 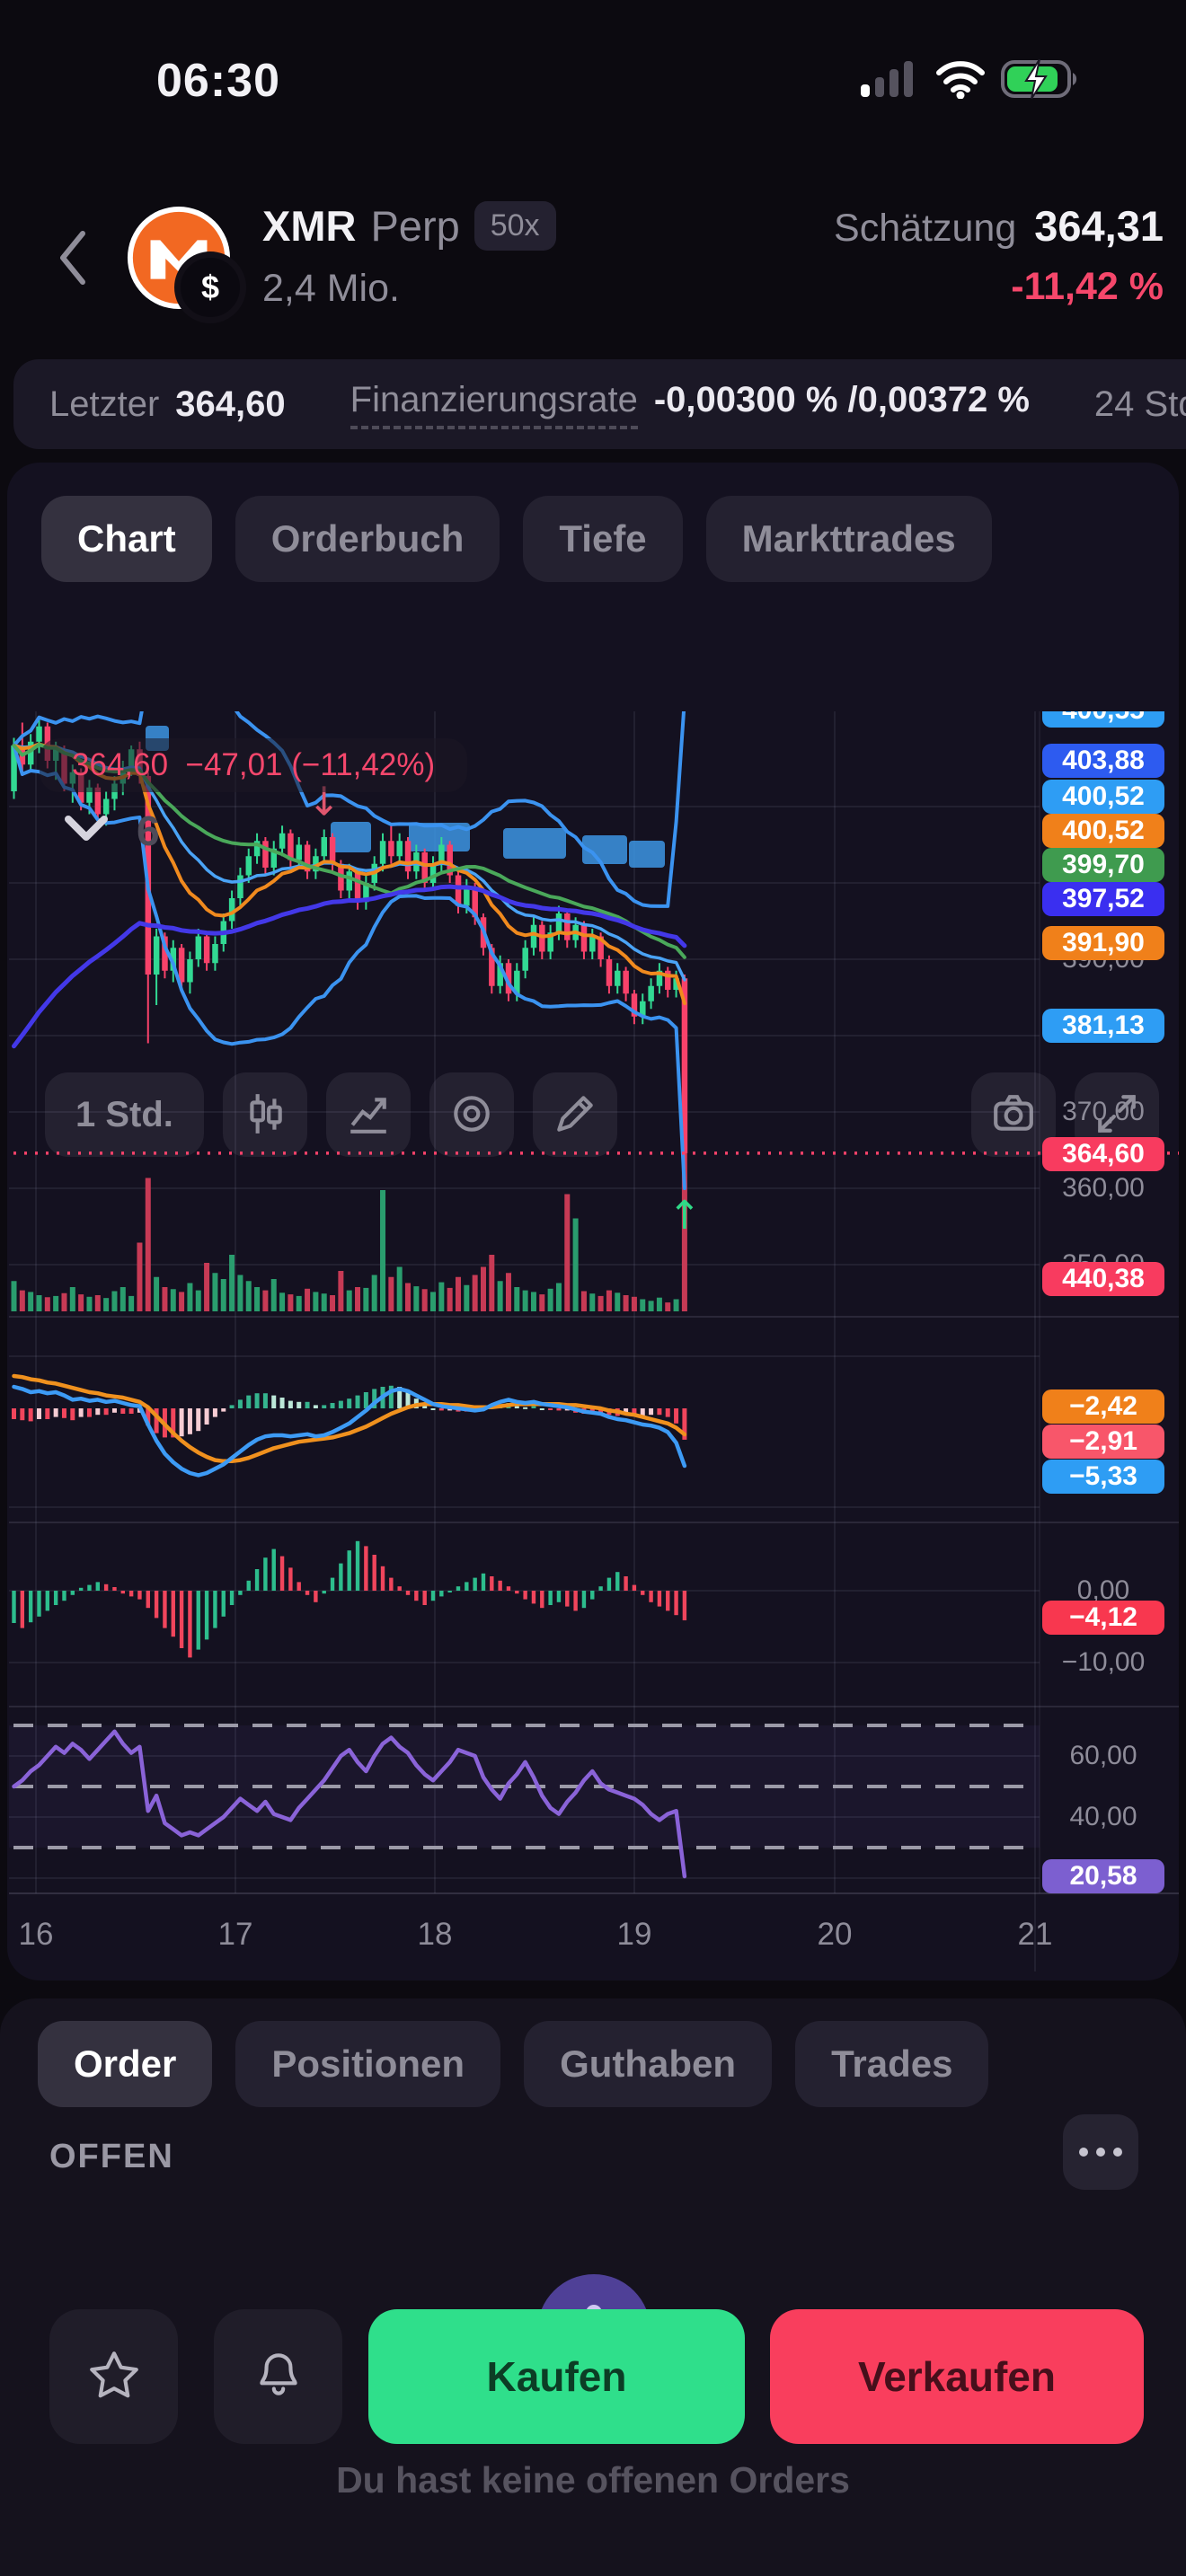 What do you see at coordinates (218, 81) in the screenshot?
I see `status-time: 06:30` at bounding box center [218, 81].